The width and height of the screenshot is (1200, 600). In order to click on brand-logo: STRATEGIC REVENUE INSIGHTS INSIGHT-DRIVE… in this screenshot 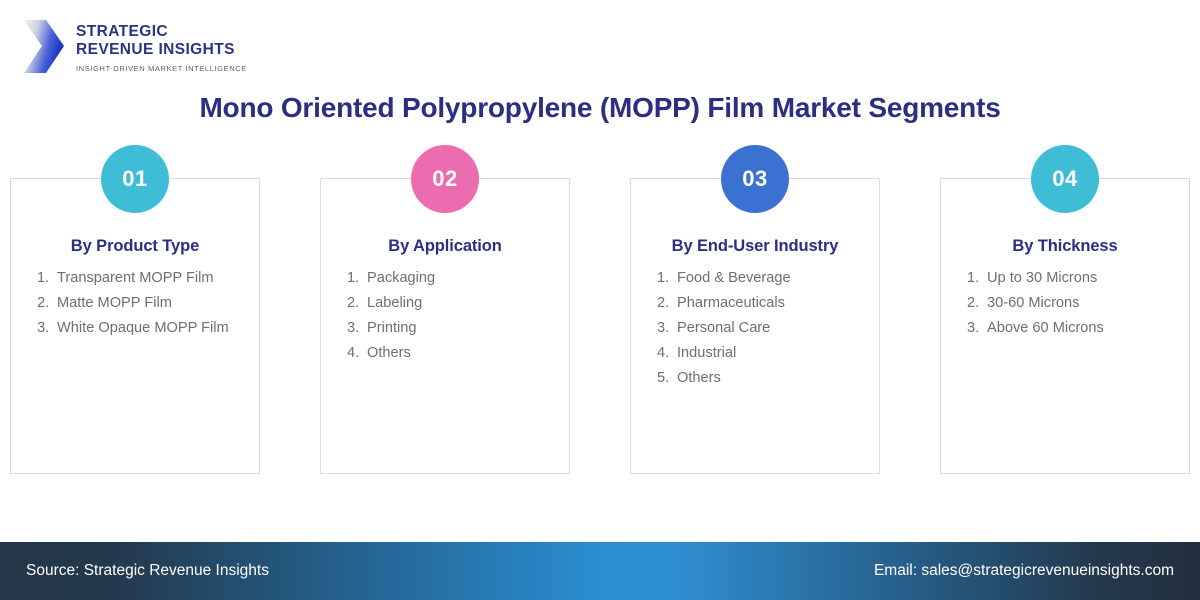, I will do `click(134, 47)`.